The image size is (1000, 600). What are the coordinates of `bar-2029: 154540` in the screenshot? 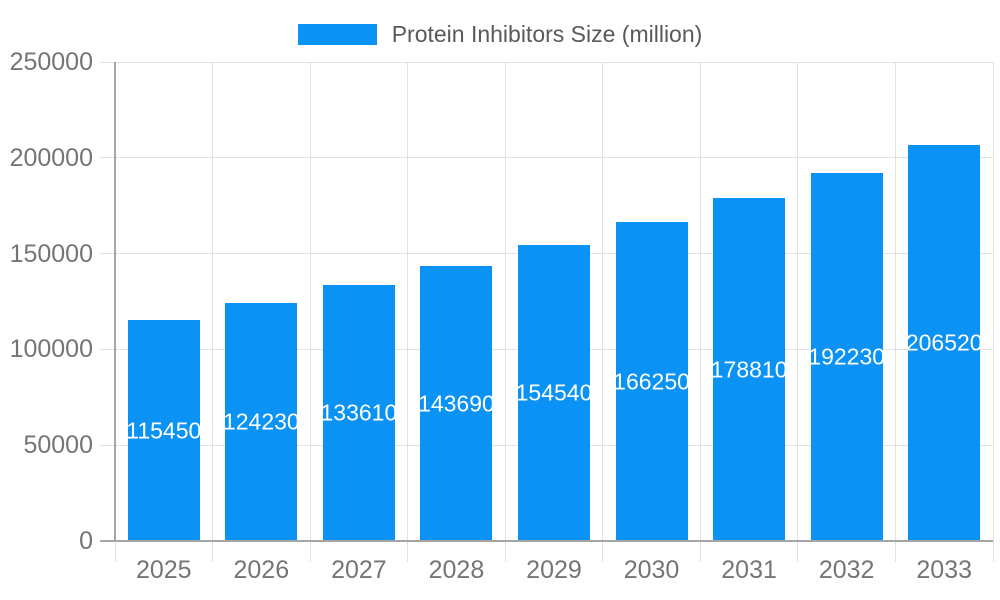 It's located at (554, 393).